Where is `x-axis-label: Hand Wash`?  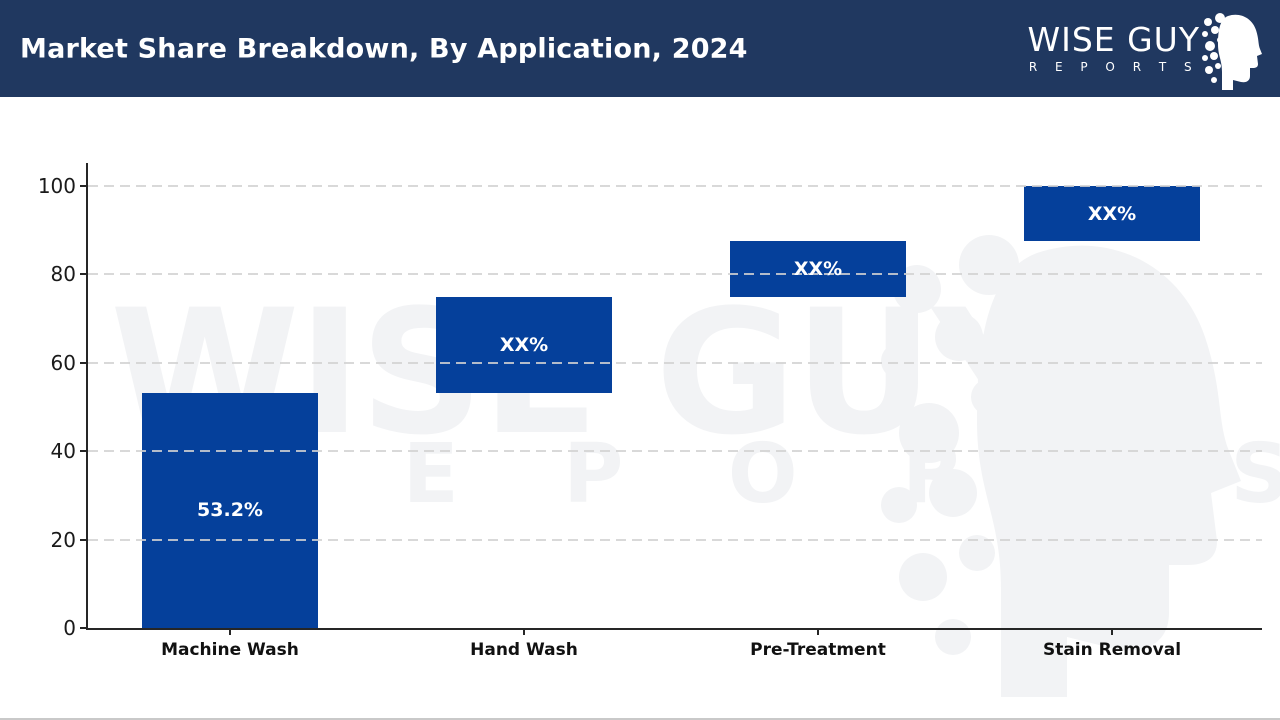 x-axis-label: Hand Wash is located at coordinates (524, 650).